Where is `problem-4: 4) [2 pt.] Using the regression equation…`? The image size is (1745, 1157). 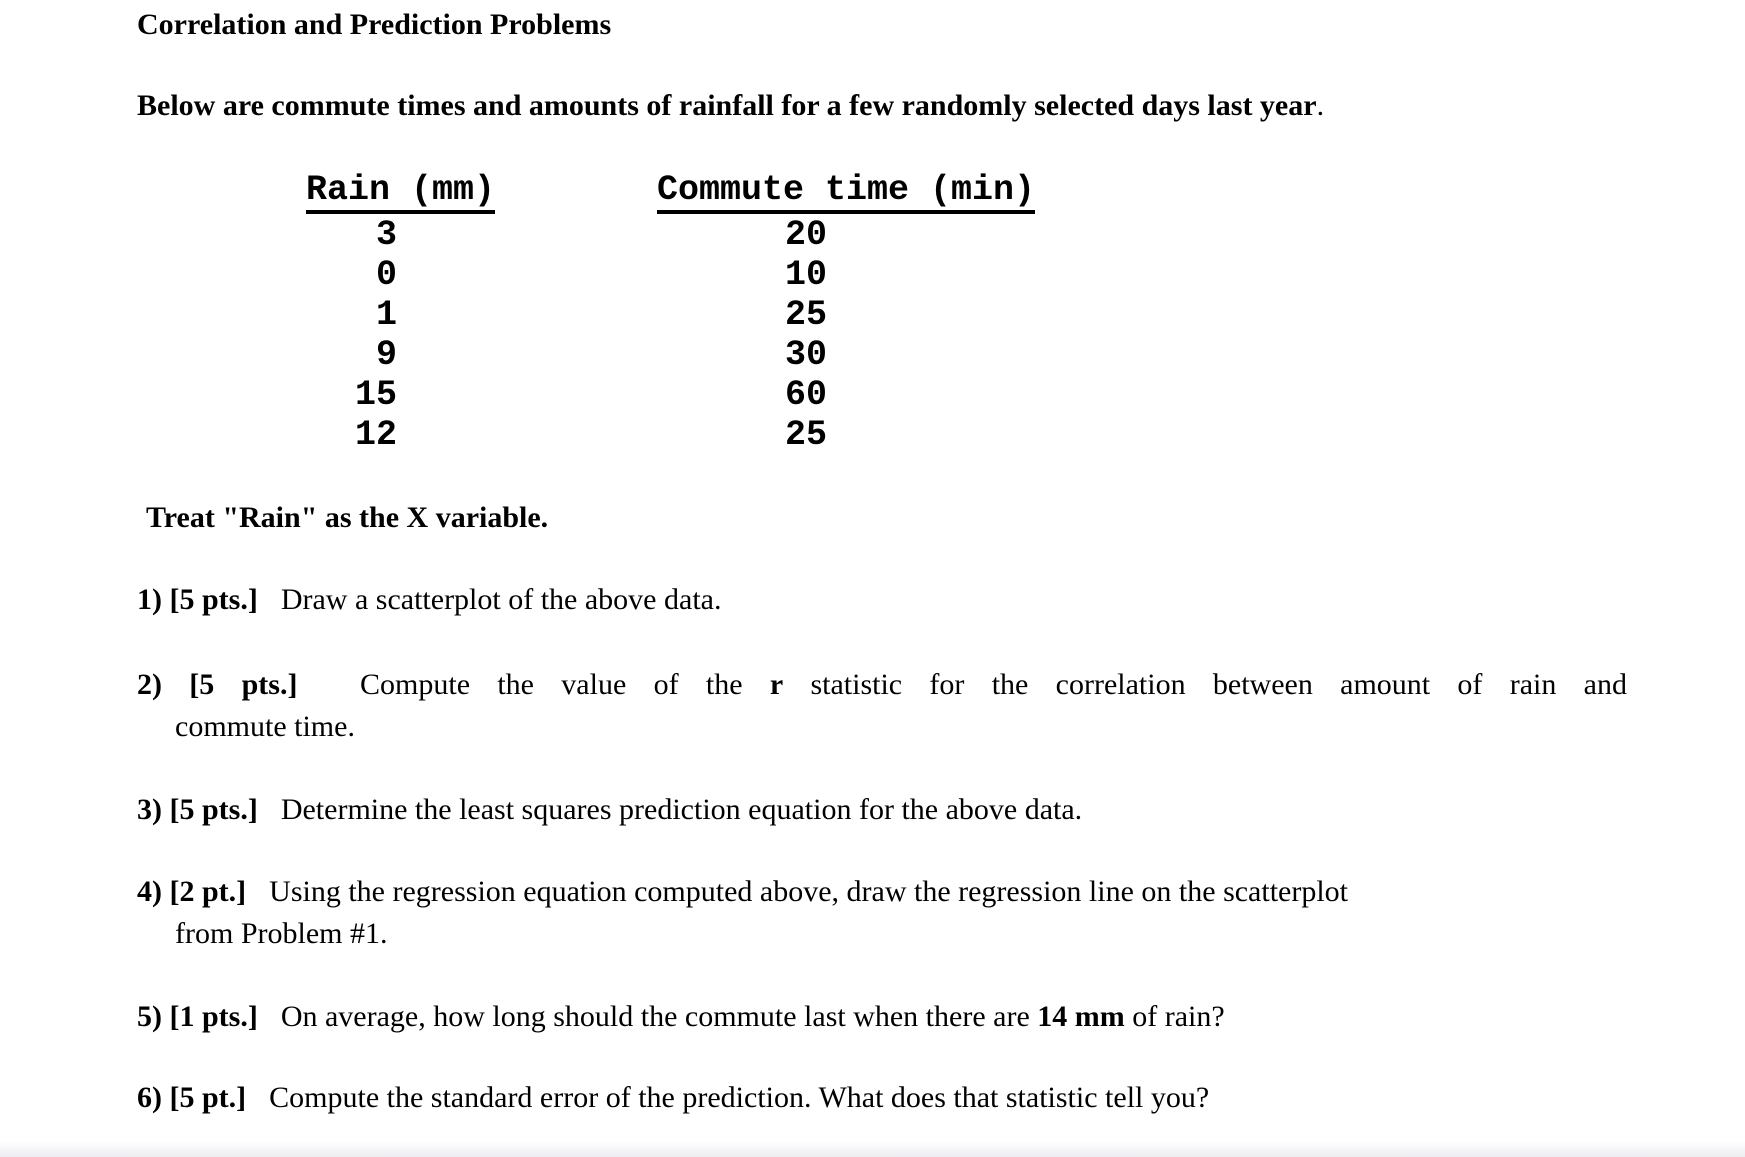
problem-4: 4) [2 pt.] Using the regression equation… is located at coordinates (882, 913).